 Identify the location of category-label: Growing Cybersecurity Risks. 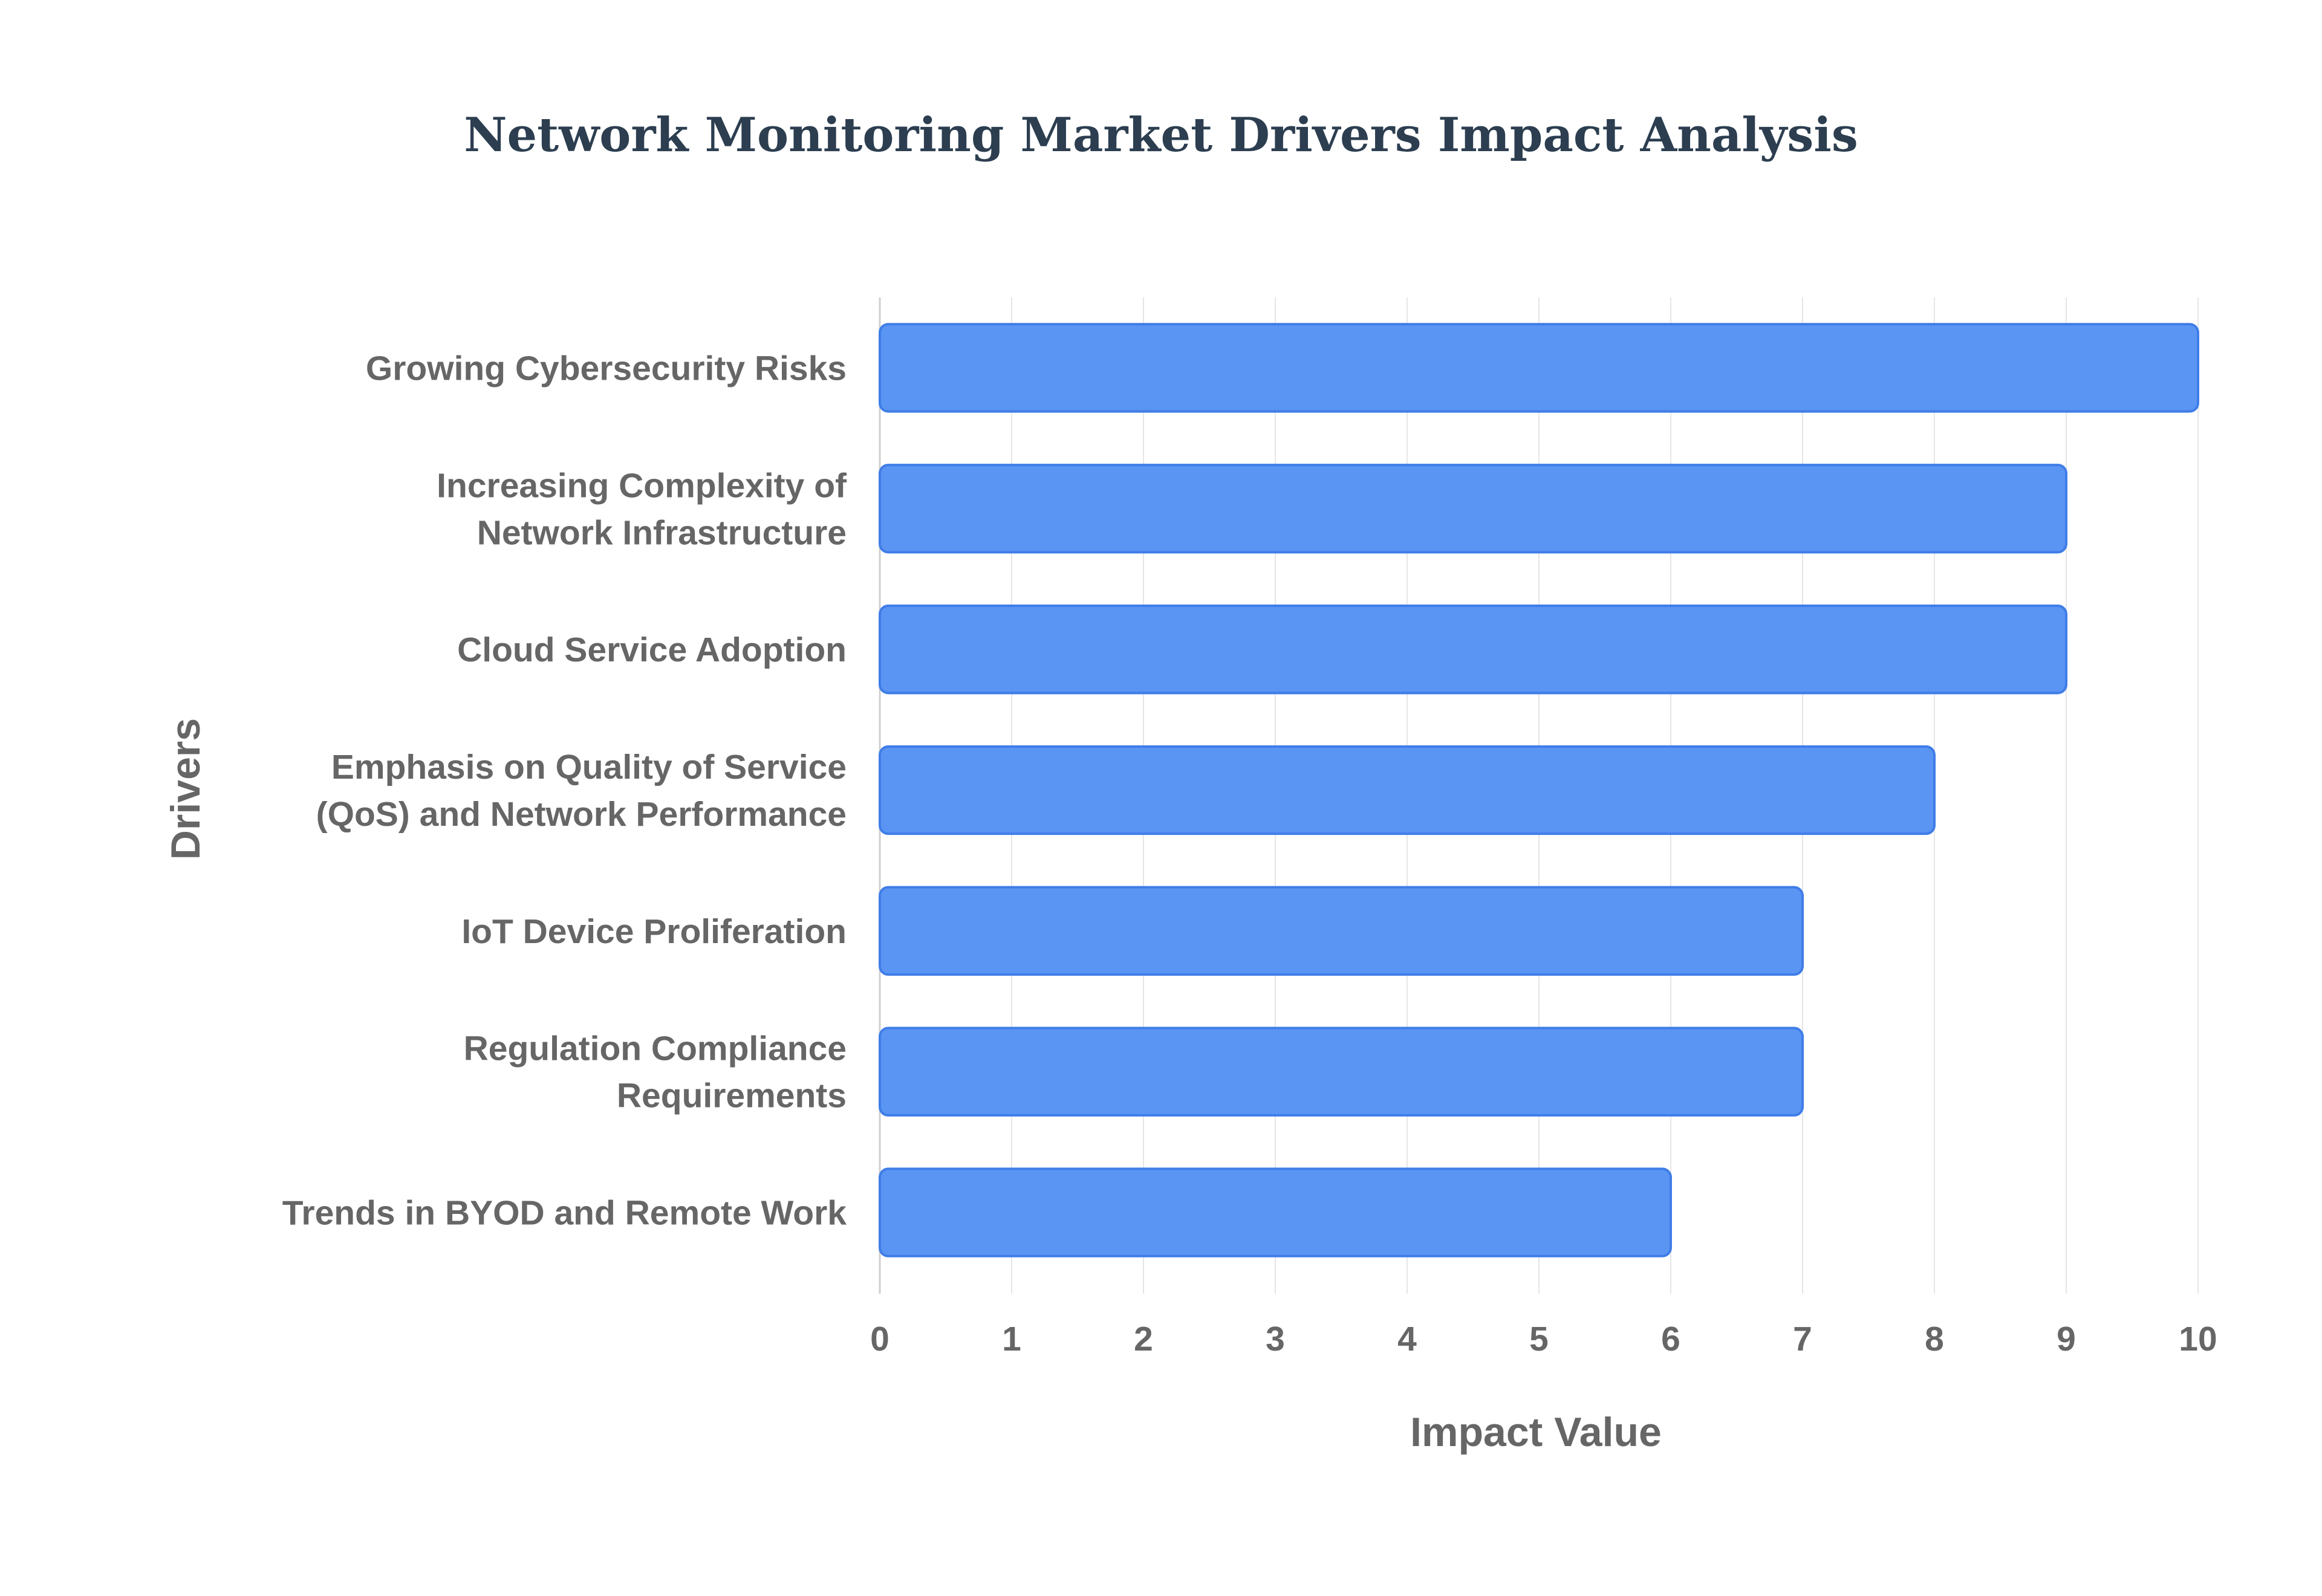
(606, 368).